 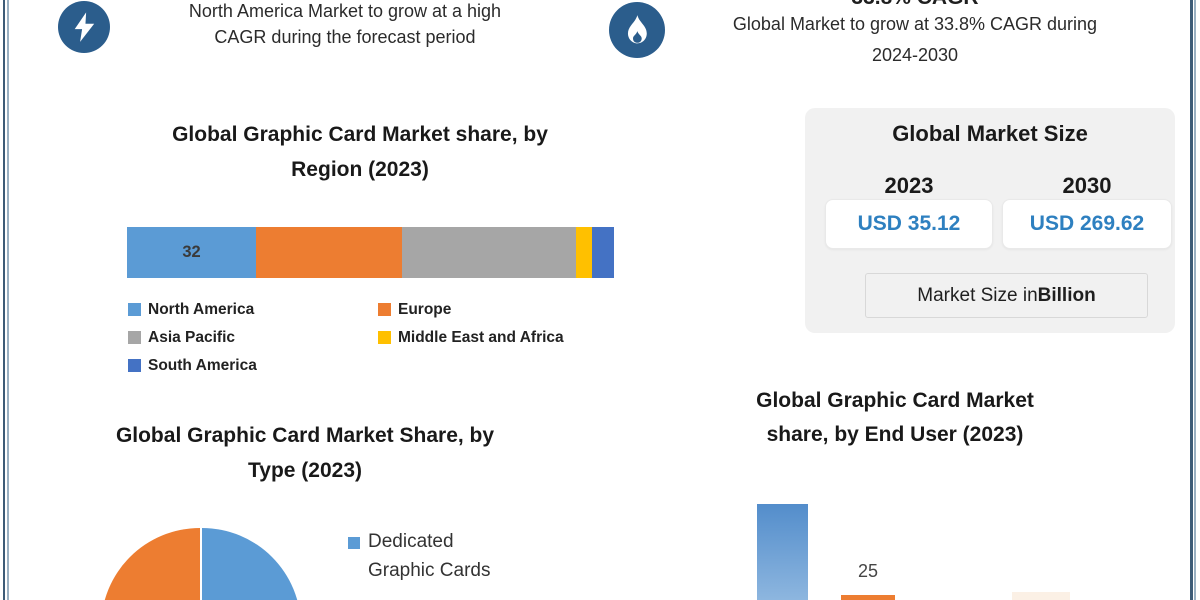 What do you see at coordinates (489, 252) in the screenshot?
I see `segment-asia-pacific` at bounding box center [489, 252].